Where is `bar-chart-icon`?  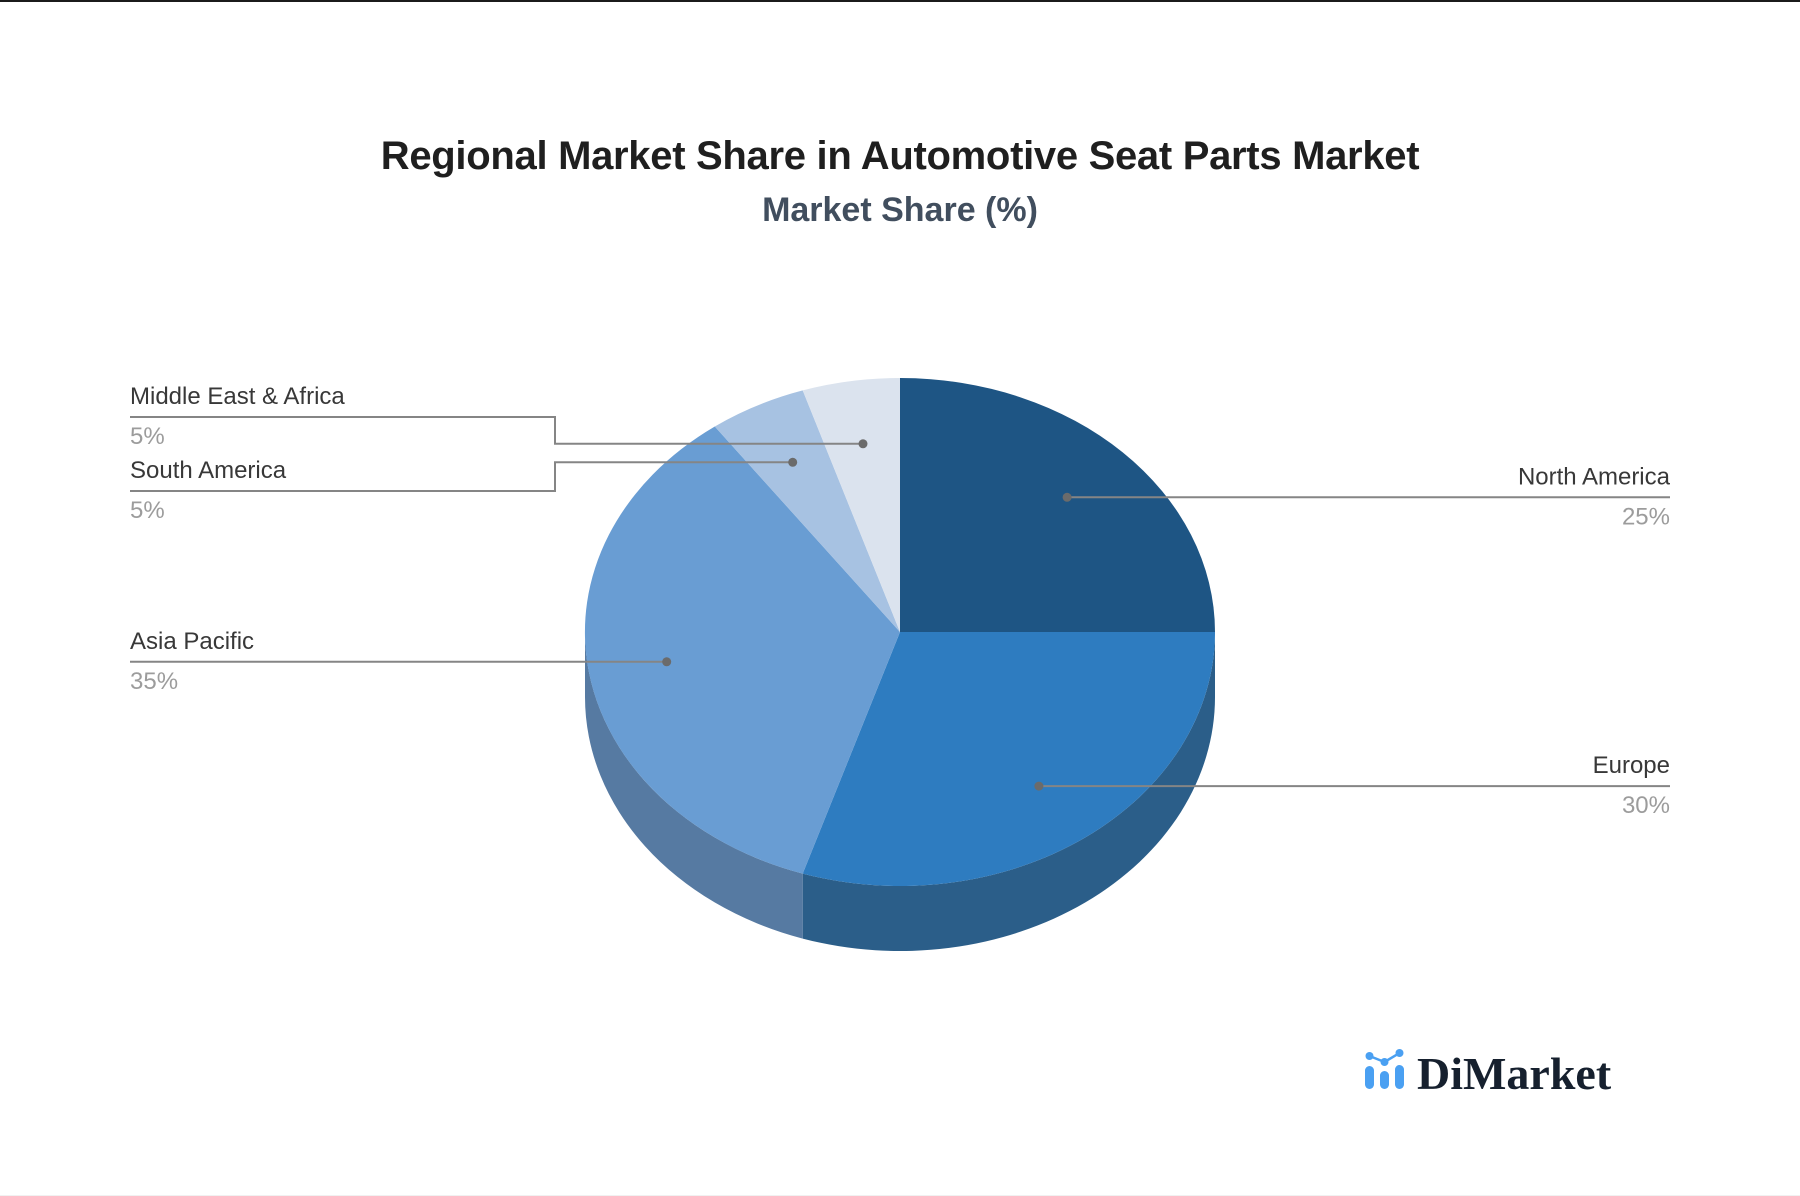
bar-chart-icon is located at coordinates (1384, 1069).